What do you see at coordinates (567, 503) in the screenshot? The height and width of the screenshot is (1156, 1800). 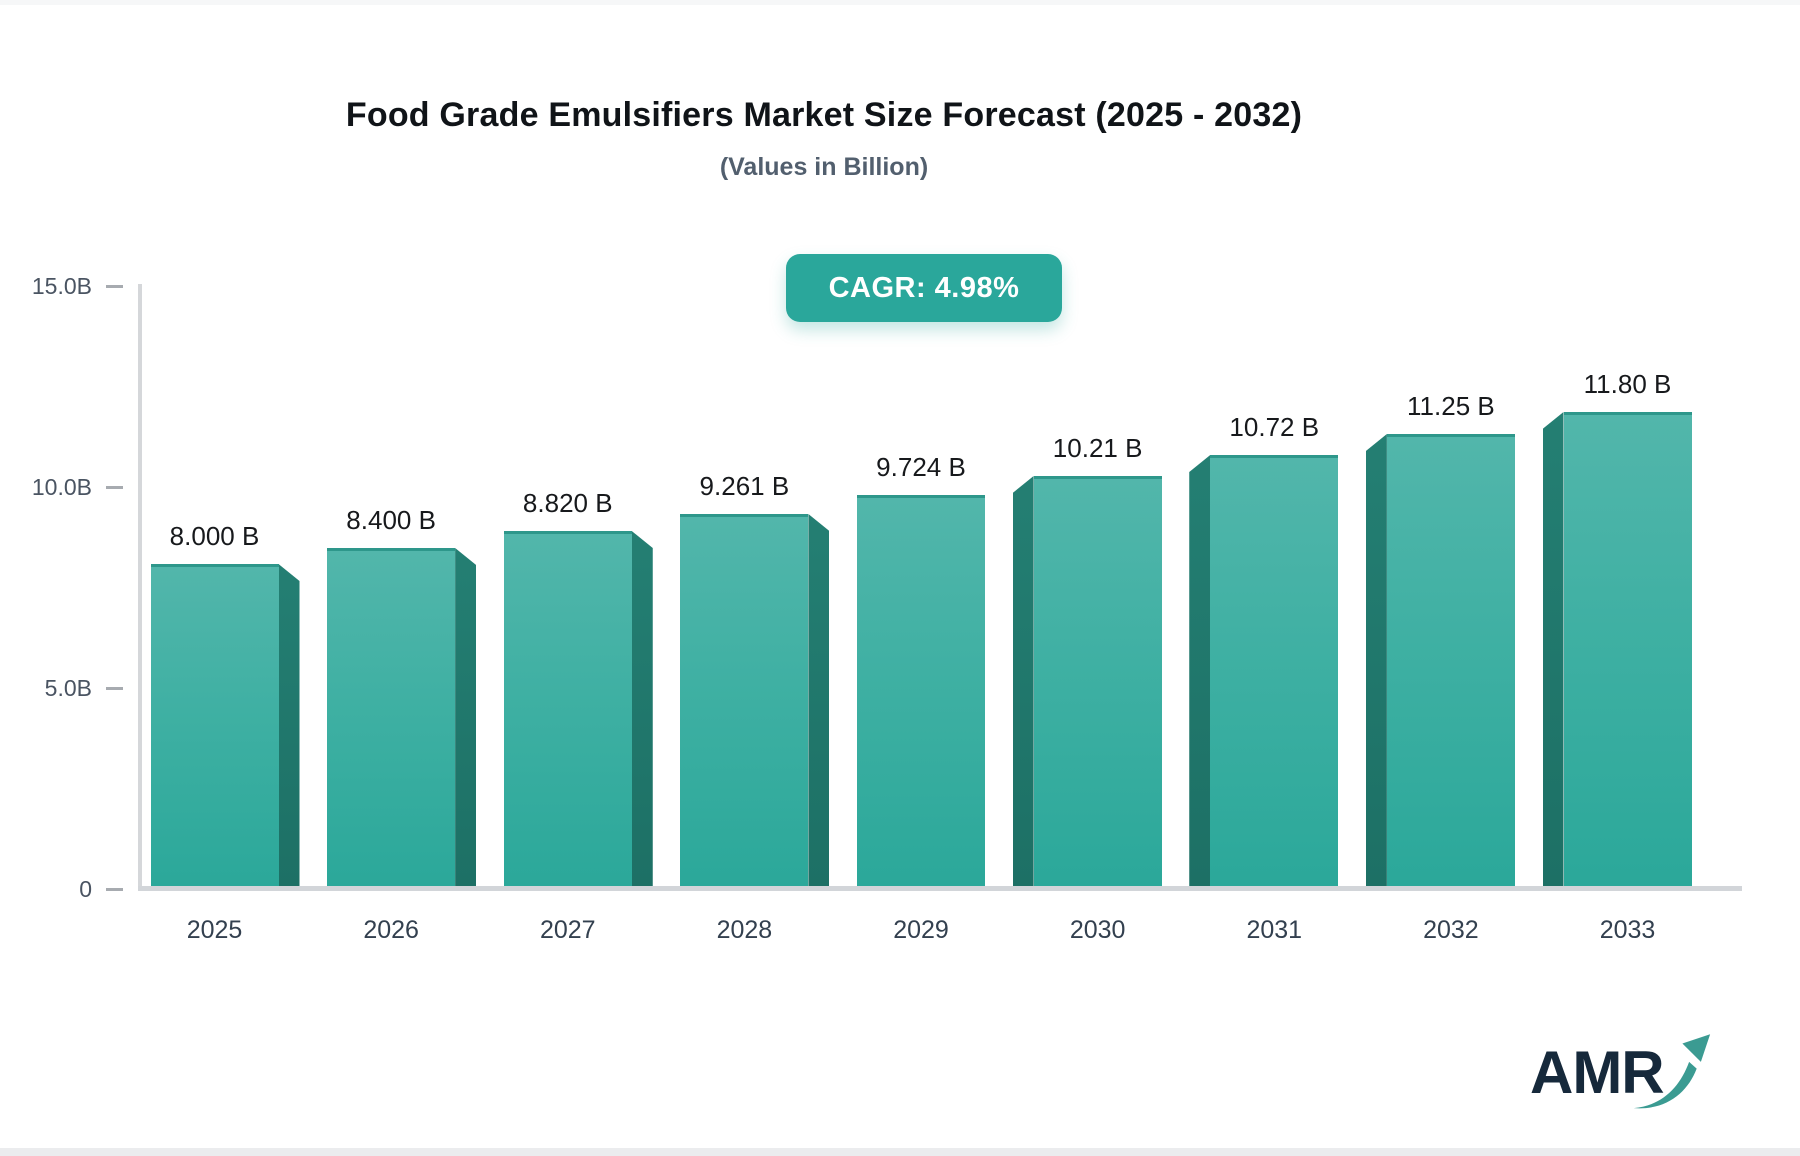 I see `bar-value-label-2027: 8.820 B` at bounding box center [567, 503].